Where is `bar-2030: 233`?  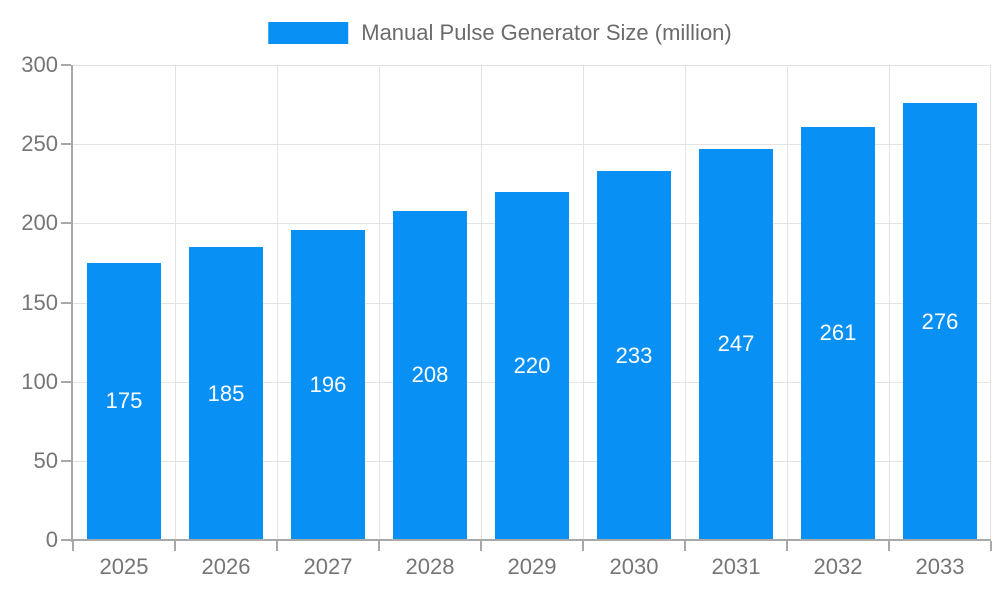 bar-2030: 233 is located at coordinates (634, 355).